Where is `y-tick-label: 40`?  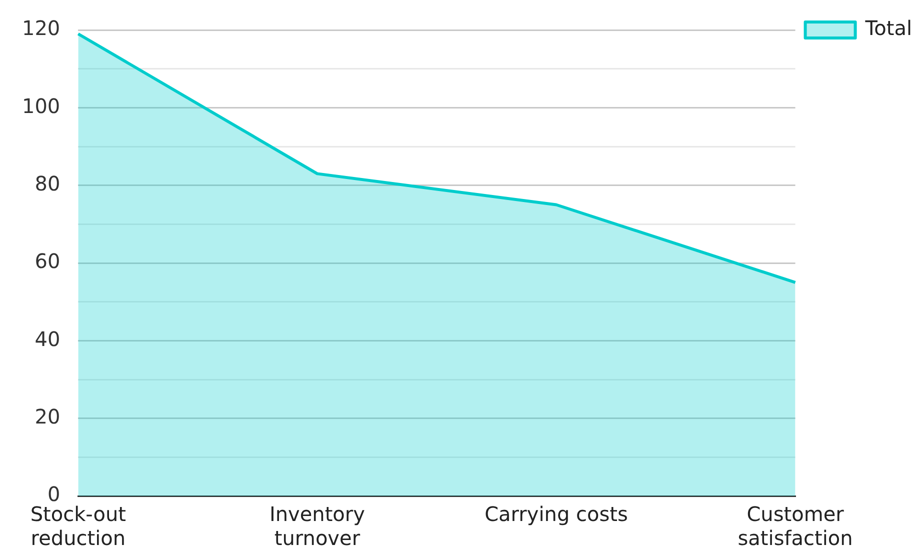 y-tick-label: 40 is located at coordinates (47, 338).